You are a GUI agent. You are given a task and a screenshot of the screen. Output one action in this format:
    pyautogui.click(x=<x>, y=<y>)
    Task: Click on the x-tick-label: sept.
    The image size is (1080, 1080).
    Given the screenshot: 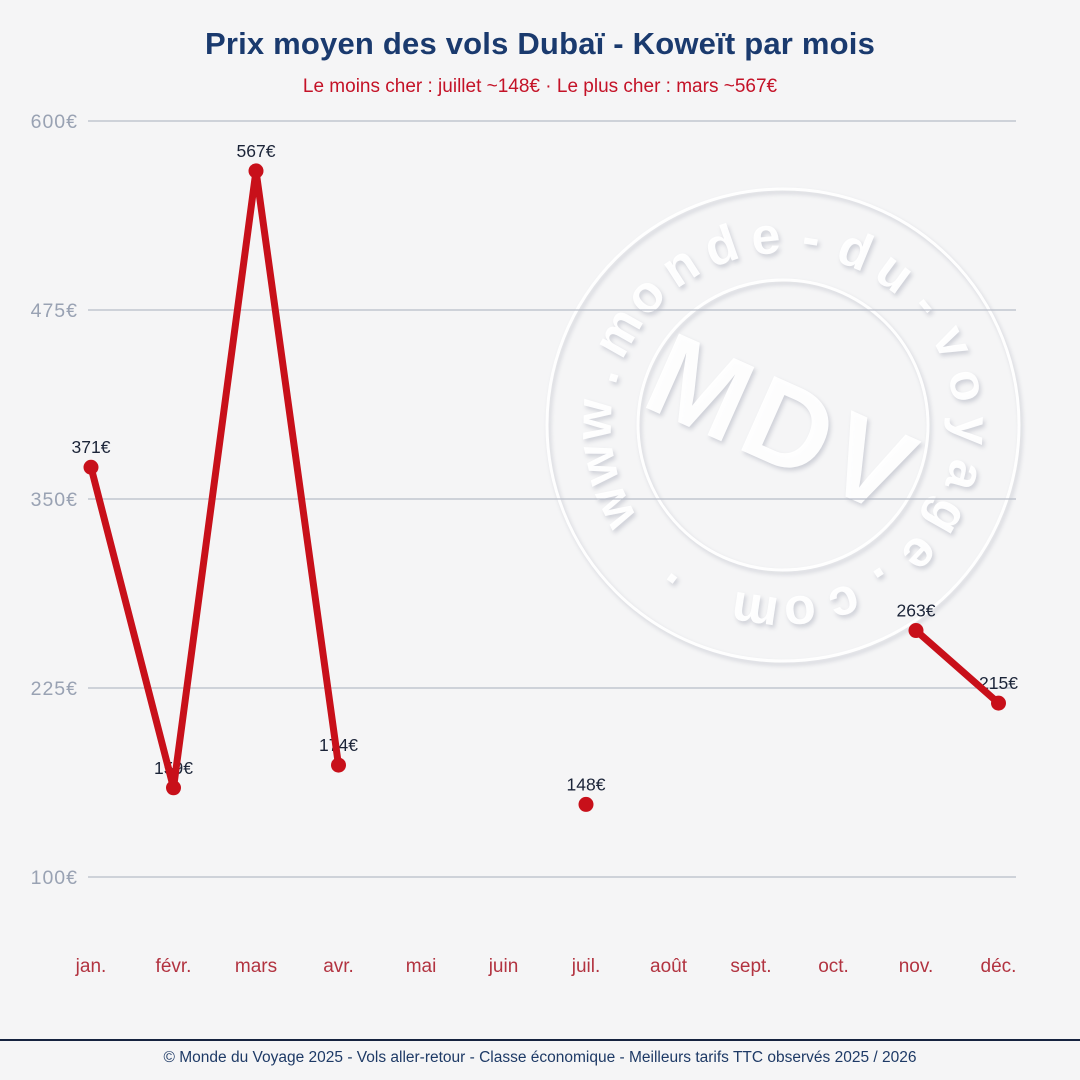 What is the action you would take?
    pyautogui.click(x=750, y=966)
    